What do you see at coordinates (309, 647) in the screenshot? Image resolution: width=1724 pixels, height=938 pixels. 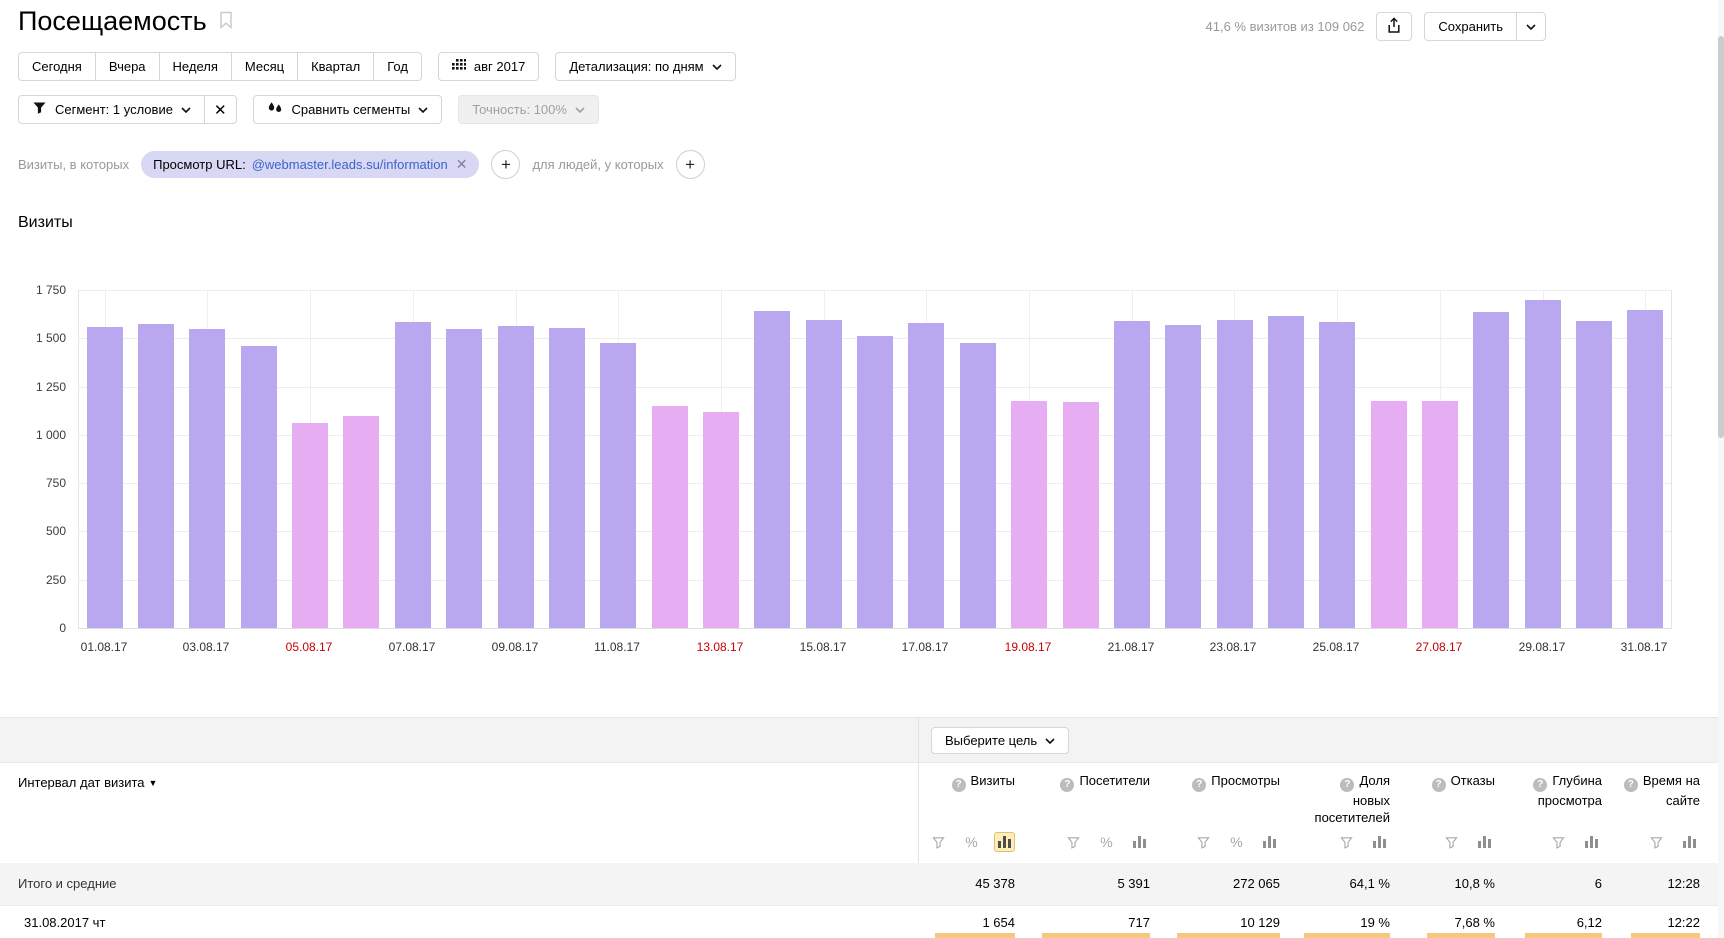 I see `x-tick-label: 05.08.17` at bounding box center [309, 647].